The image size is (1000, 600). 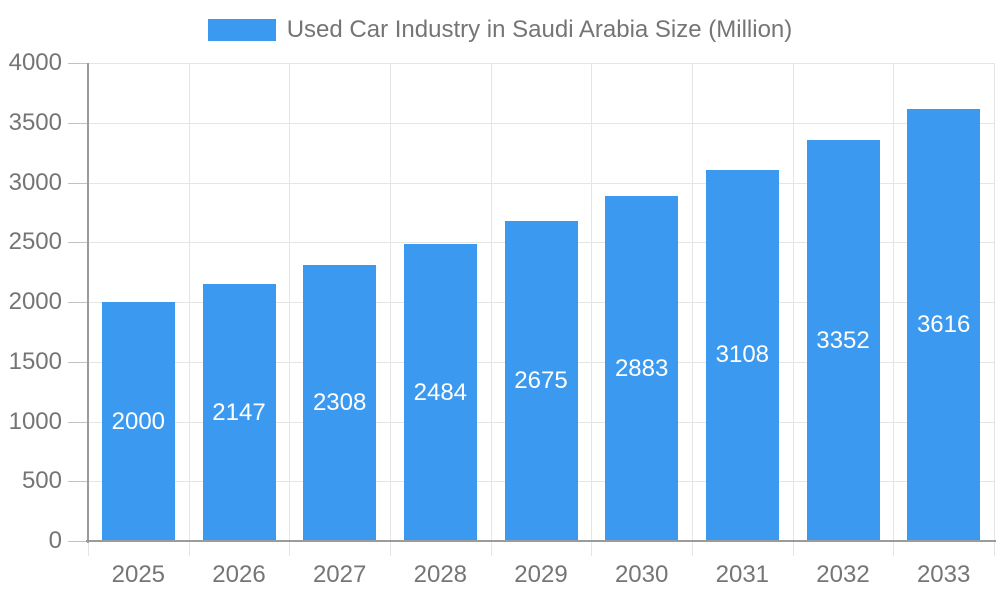 I want to click on x-tick-label: 2025, so click(x=138, y=574).